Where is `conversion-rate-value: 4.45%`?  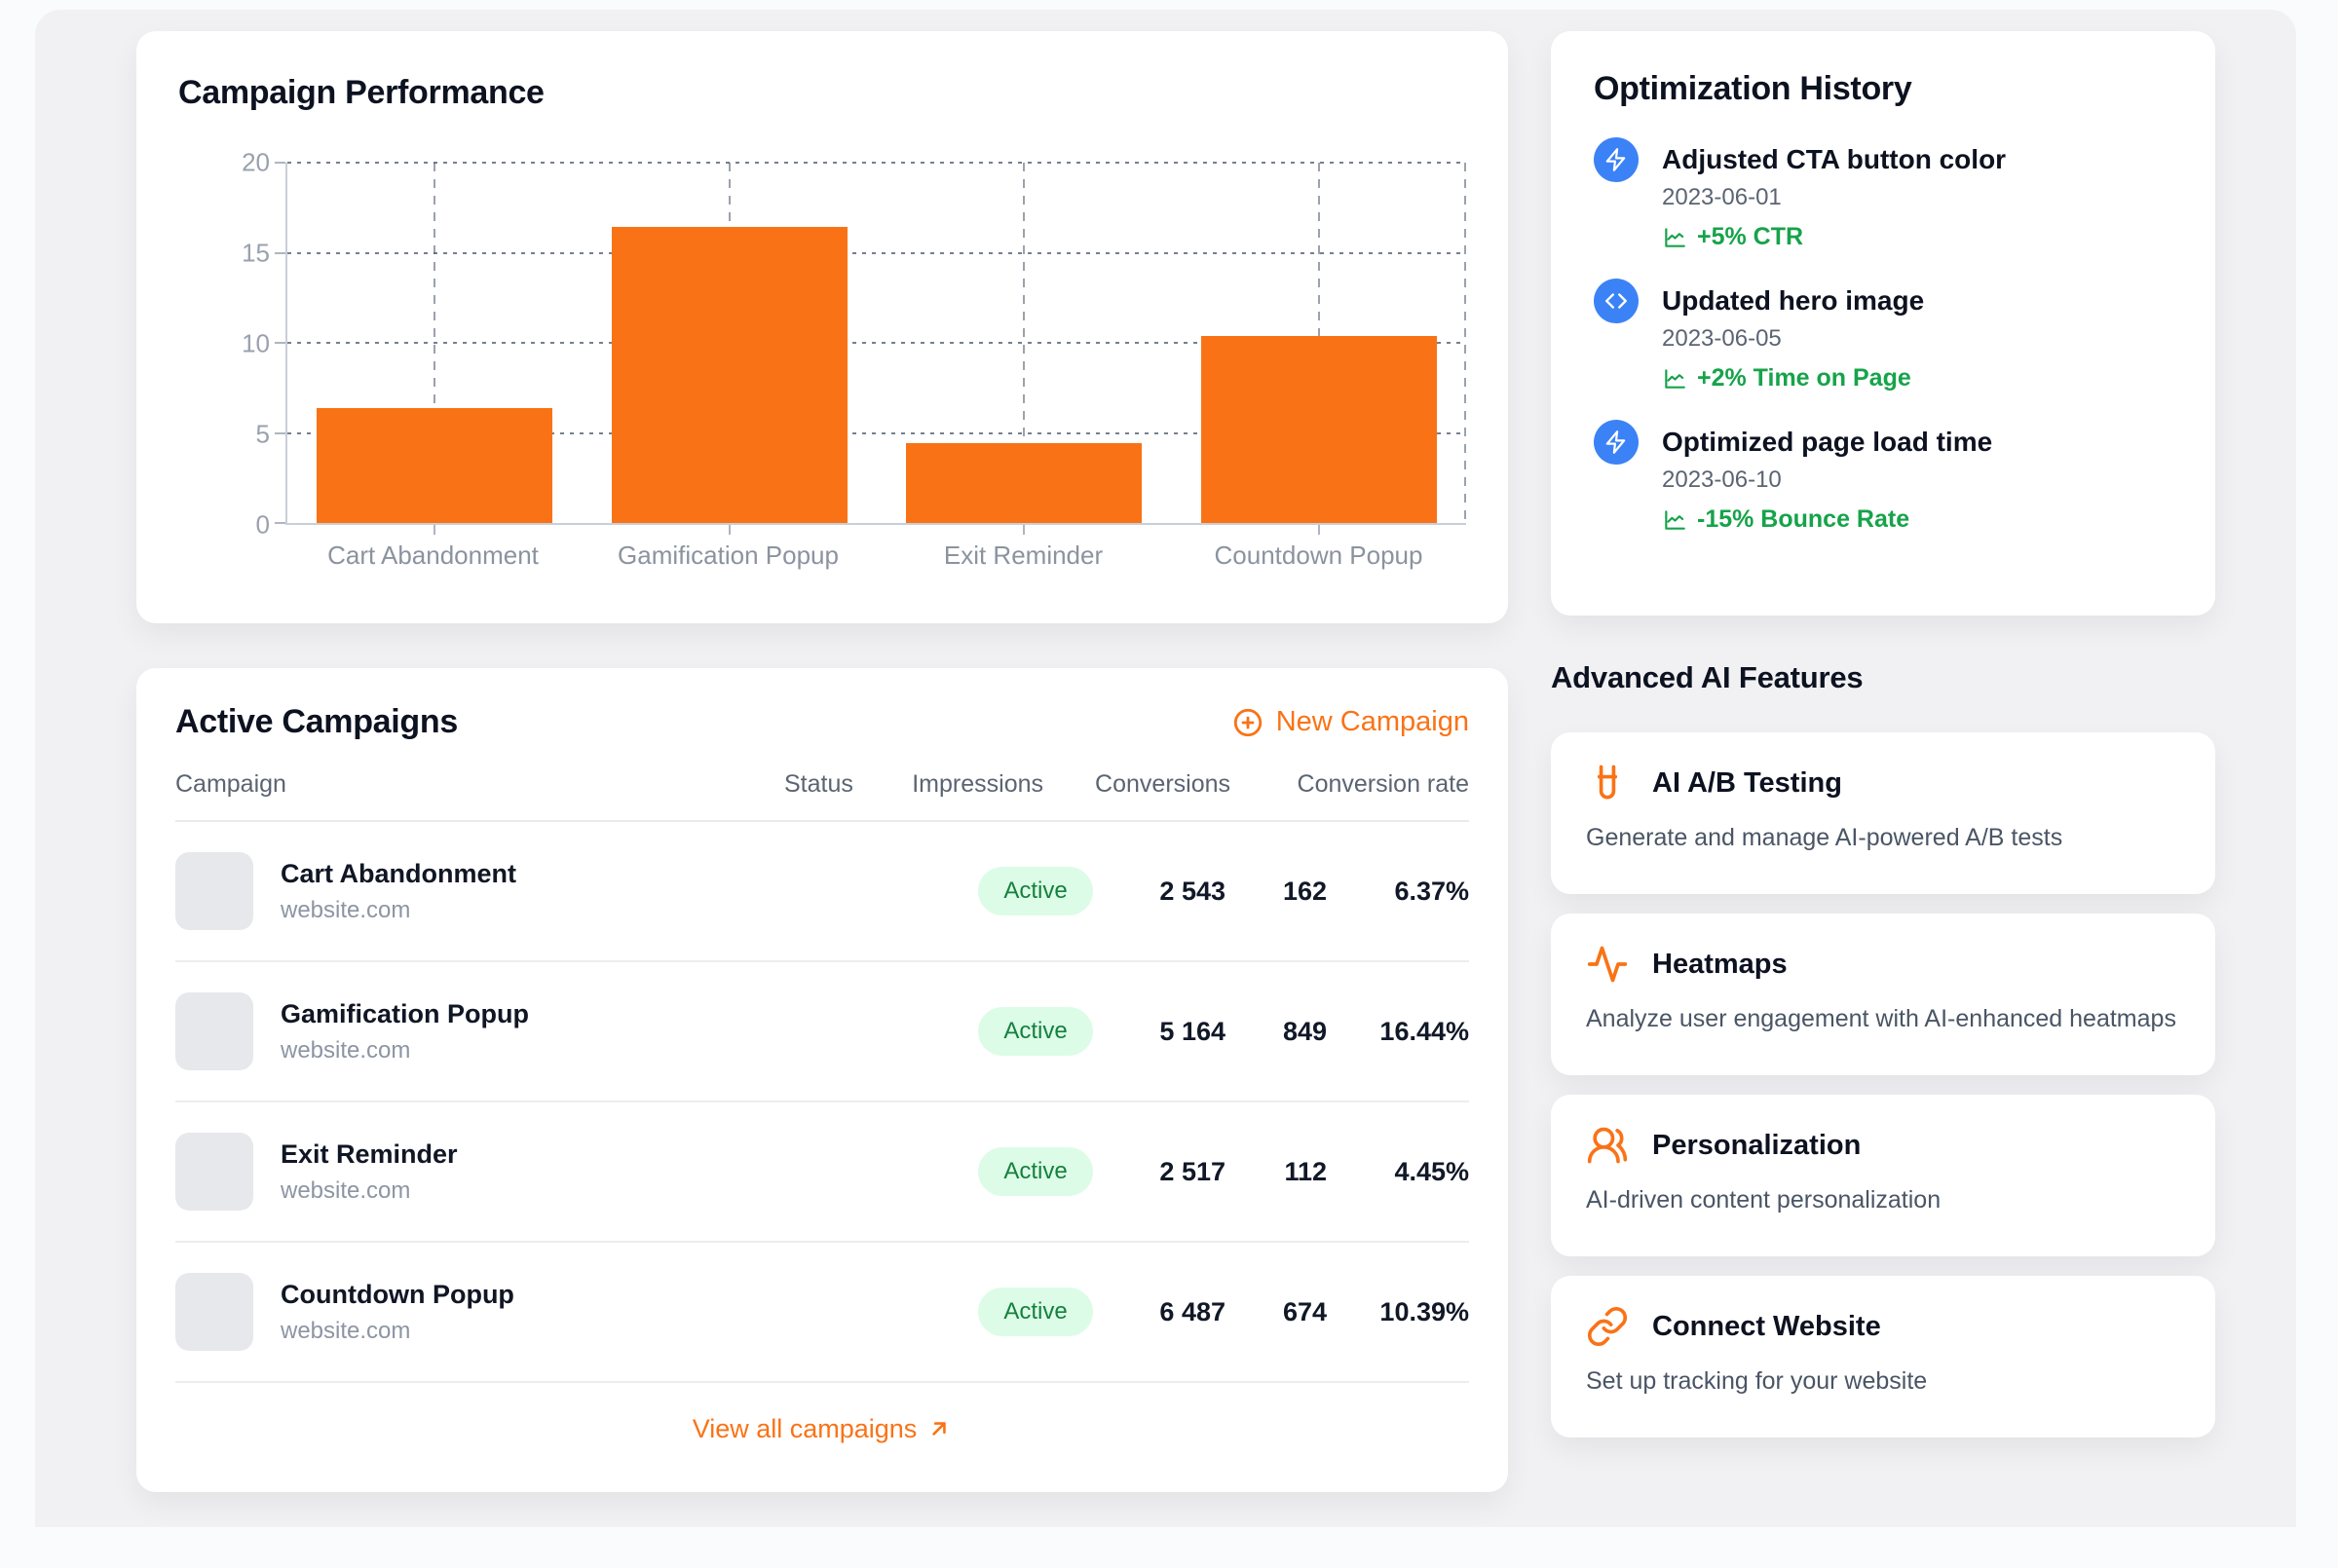
conversion-rate-value: 4.45% is located at coordinates (1431, 1171).